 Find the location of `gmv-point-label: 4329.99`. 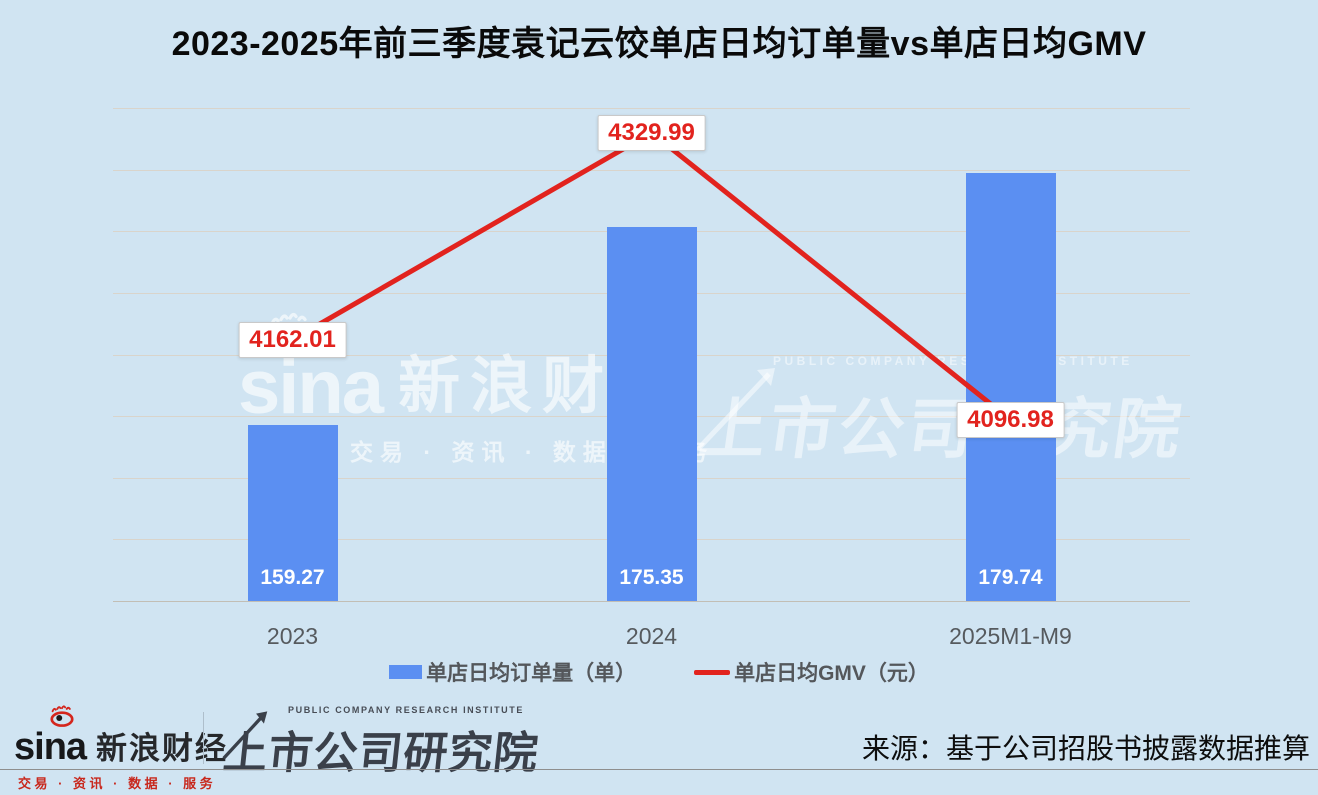

gmv-point-label: 4329.99 is located at coordinates (651, 132).